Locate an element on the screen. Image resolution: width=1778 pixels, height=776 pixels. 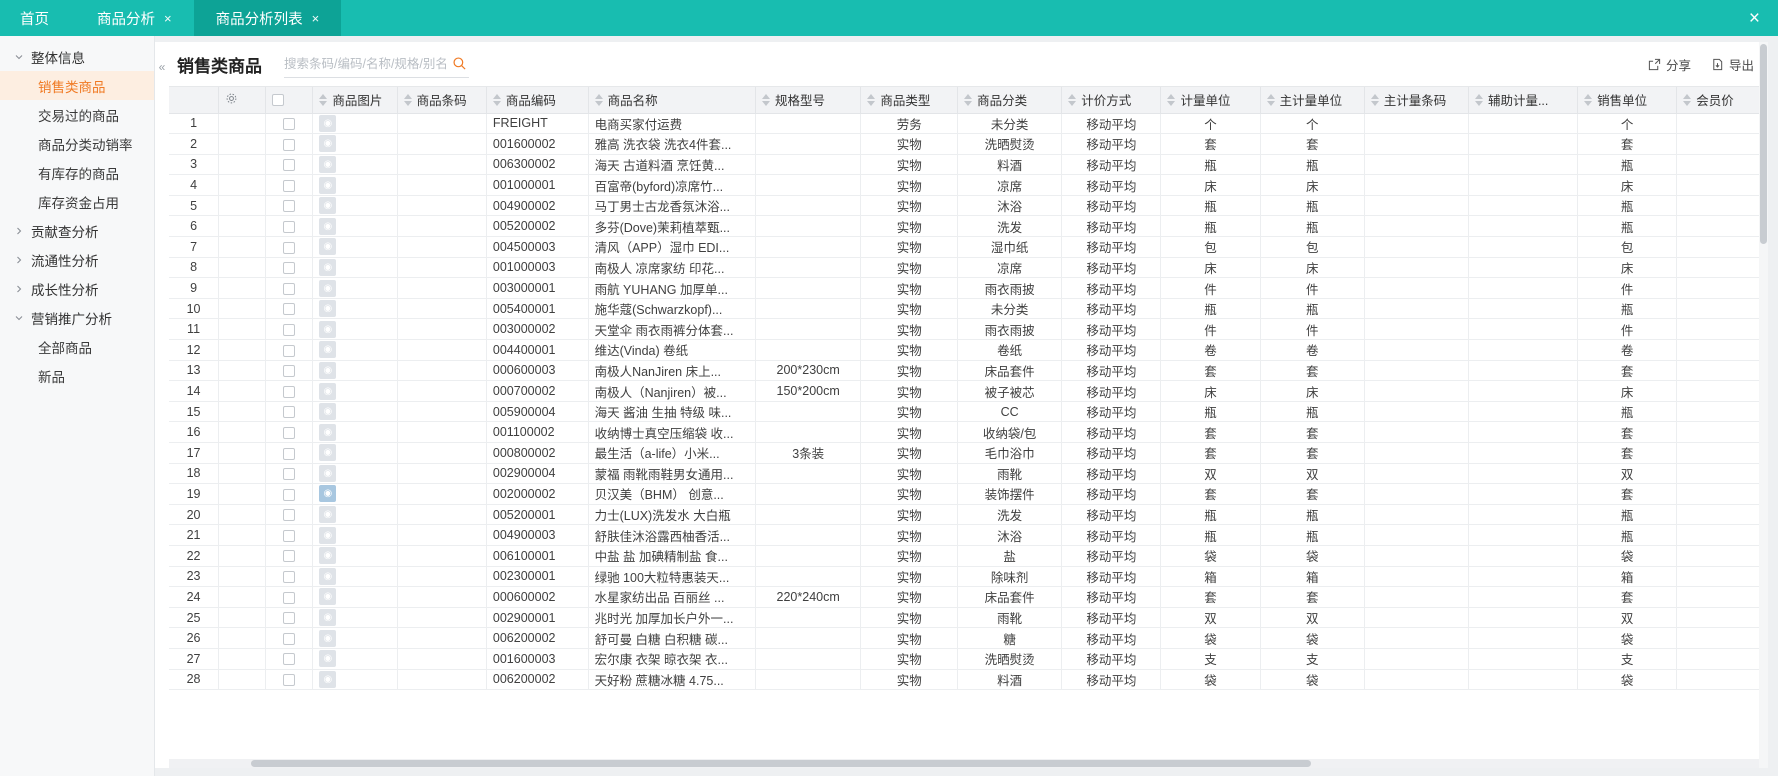
table-header-saleunit: 销售单位 is located at coordinates (1627, 100).